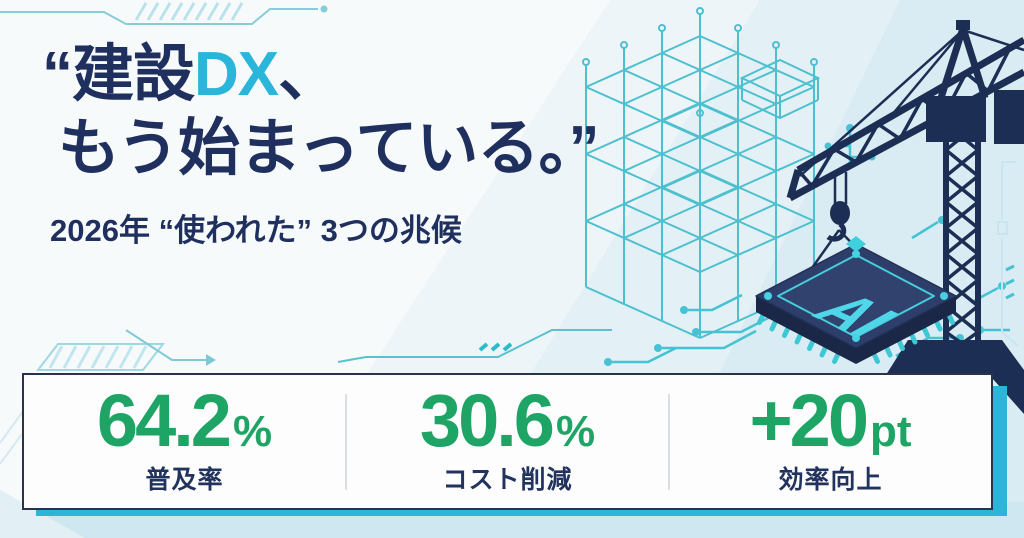  What do you see at coordinates (809, 421) in the screenshot?
I see `stat-number: +20` at bounding box center [809, 421].